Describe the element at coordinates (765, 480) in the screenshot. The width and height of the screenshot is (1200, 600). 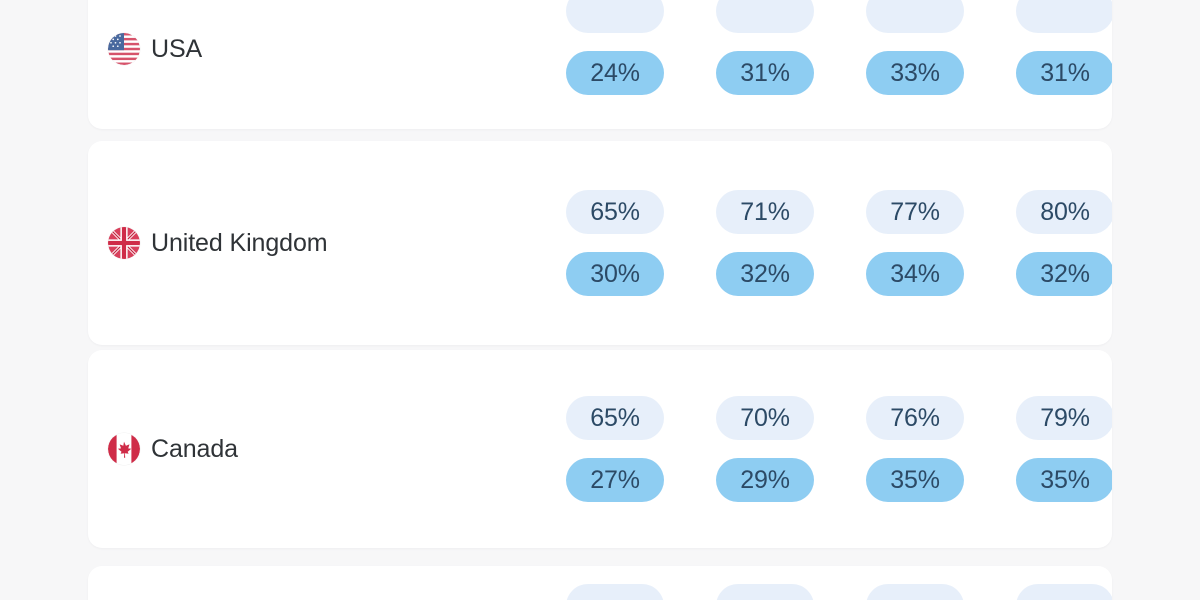
I see `value-pill-lower: 29%` at that location.